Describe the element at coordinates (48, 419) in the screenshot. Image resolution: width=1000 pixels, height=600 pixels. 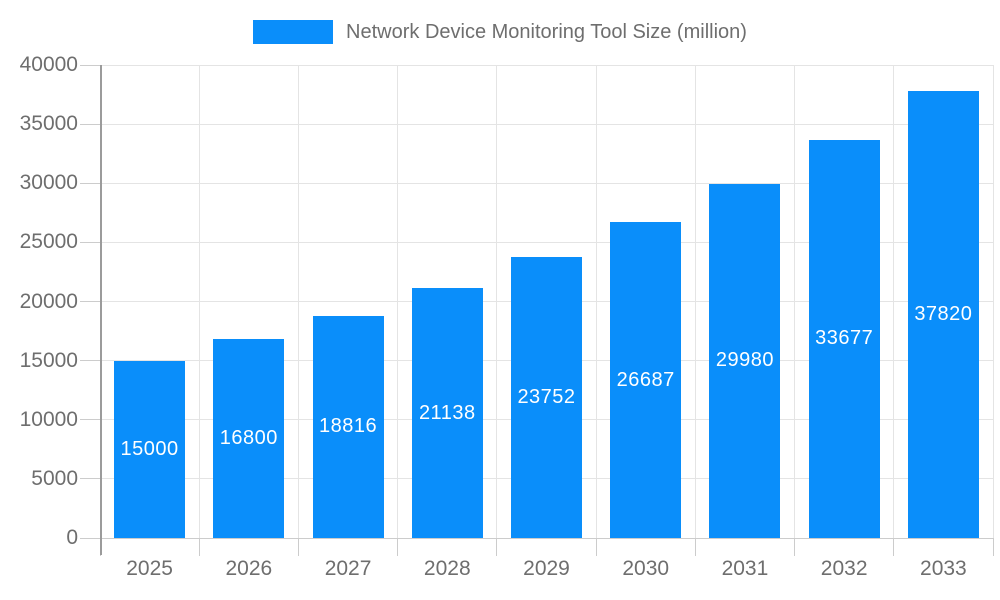
I see `y-tick-label: 10000` at that location.